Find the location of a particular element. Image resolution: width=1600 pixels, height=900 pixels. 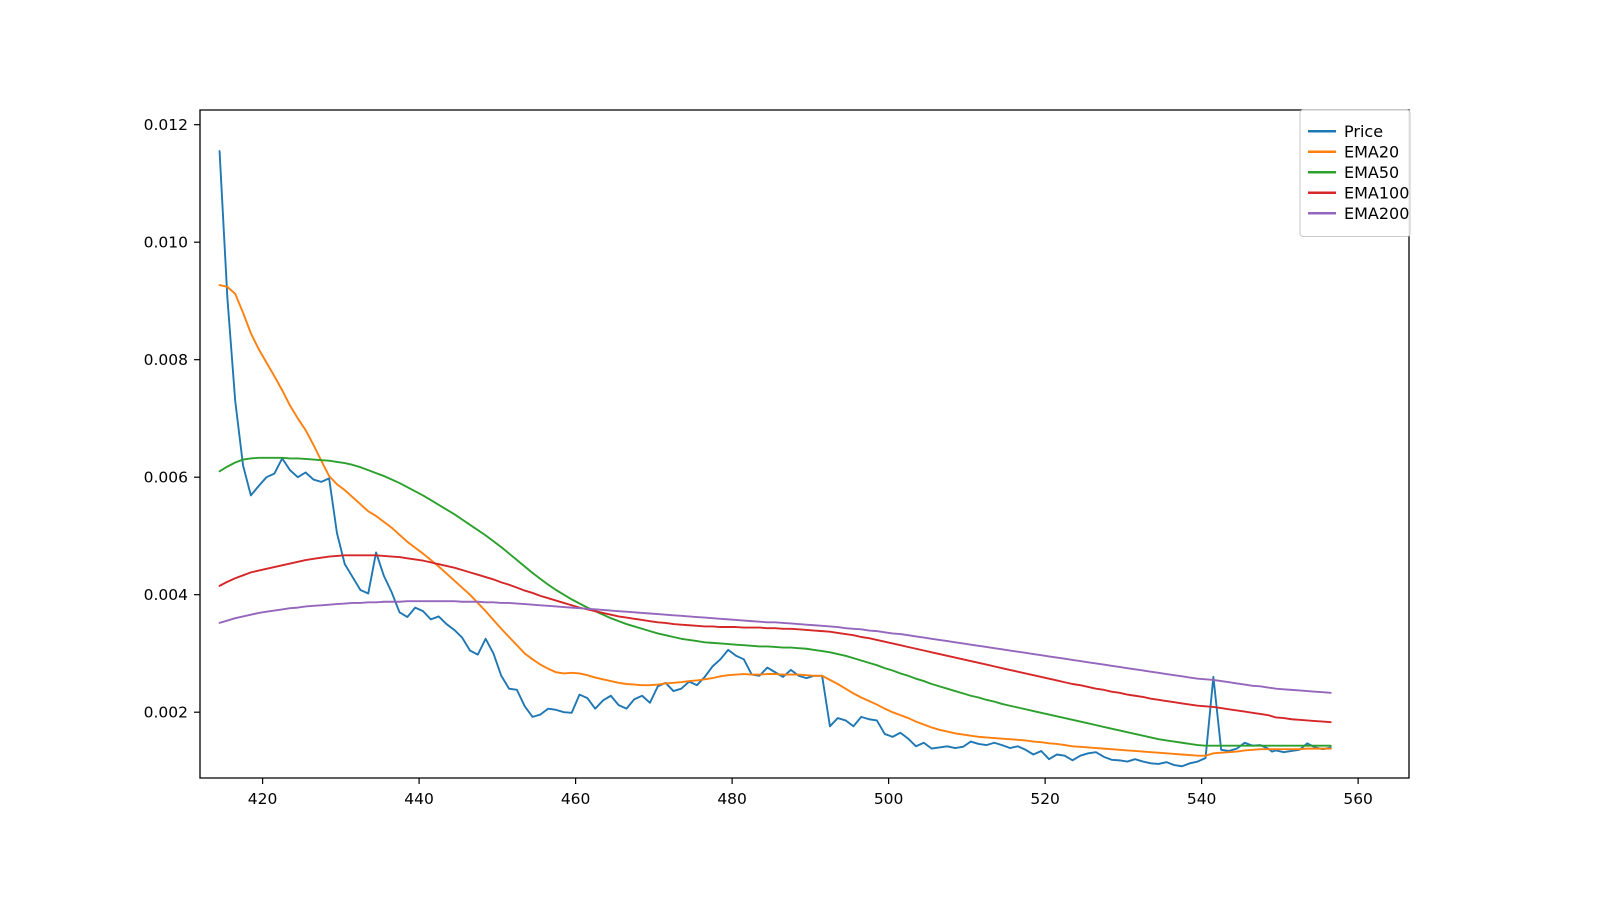

x-tick-label: 420 is located at coordinates (263, 799).